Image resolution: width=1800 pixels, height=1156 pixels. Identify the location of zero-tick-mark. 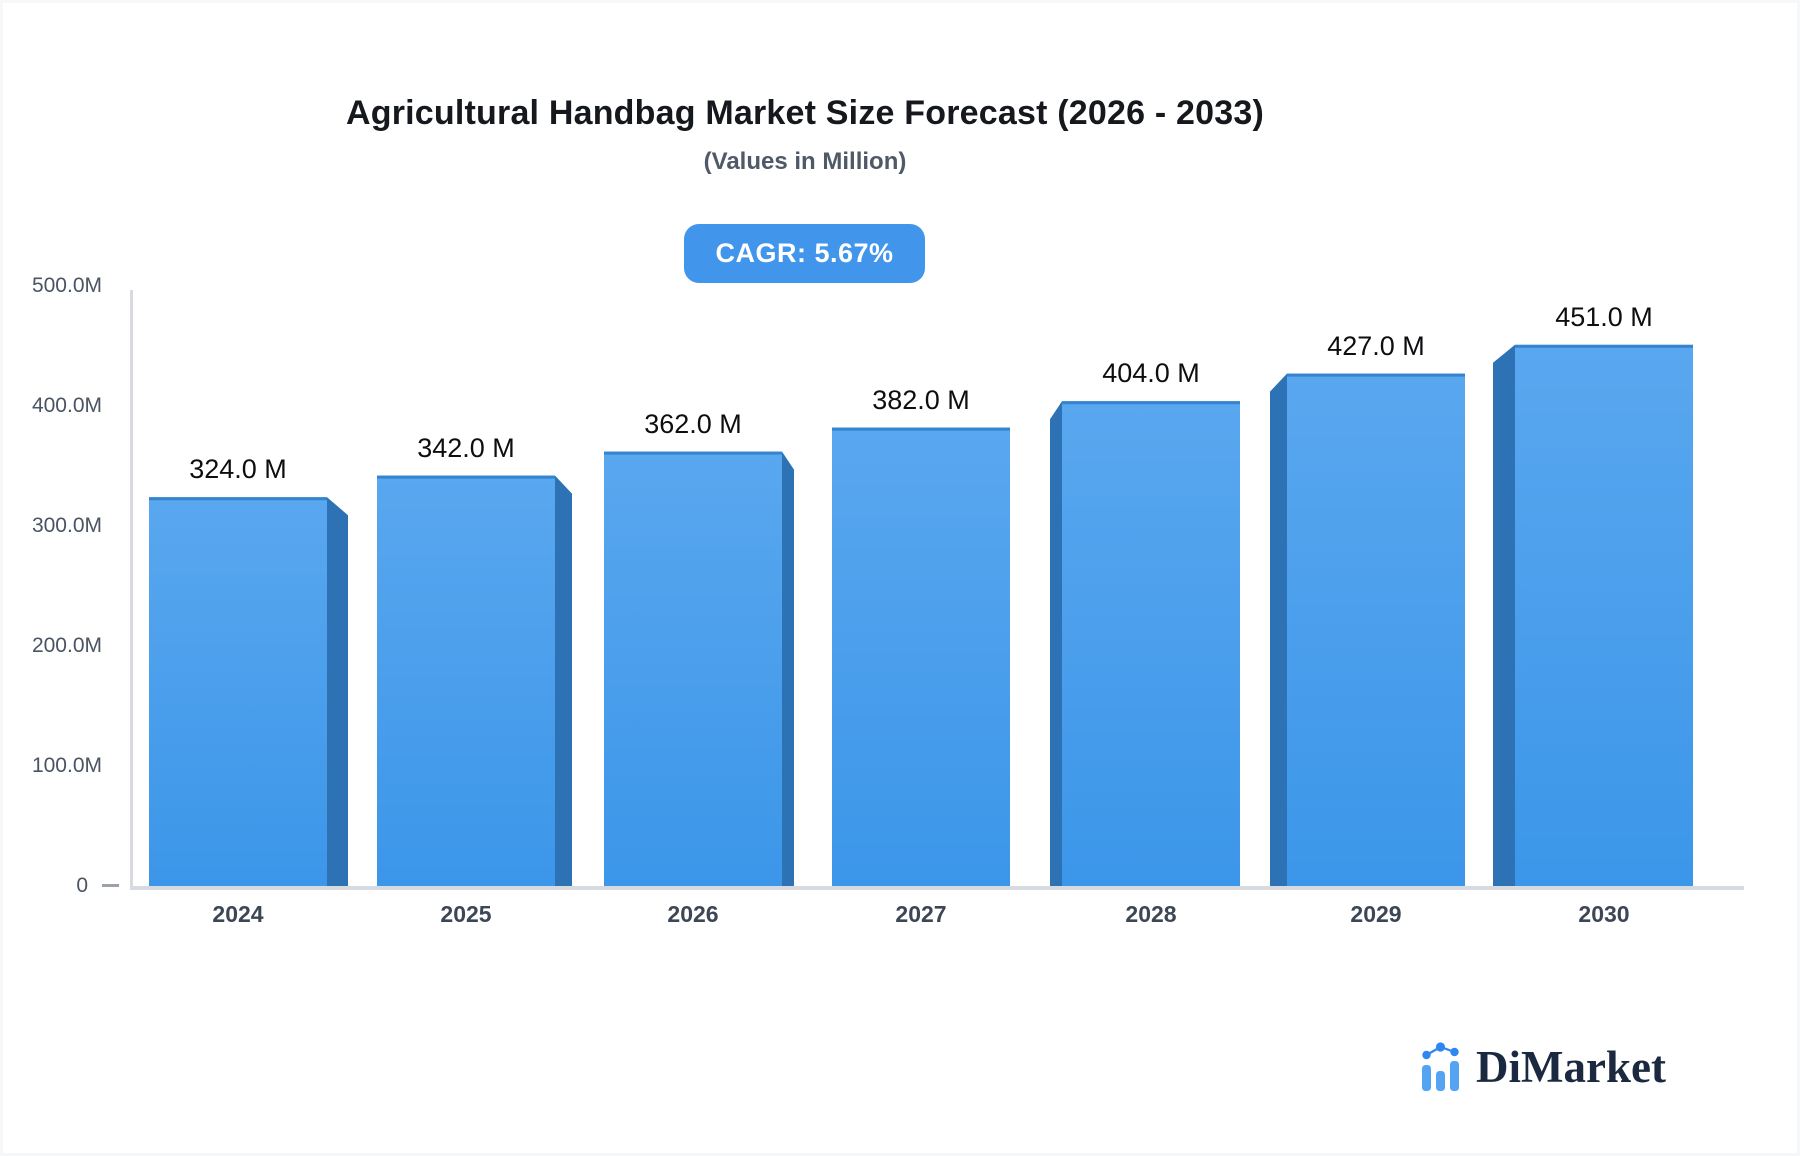
(110, 885).